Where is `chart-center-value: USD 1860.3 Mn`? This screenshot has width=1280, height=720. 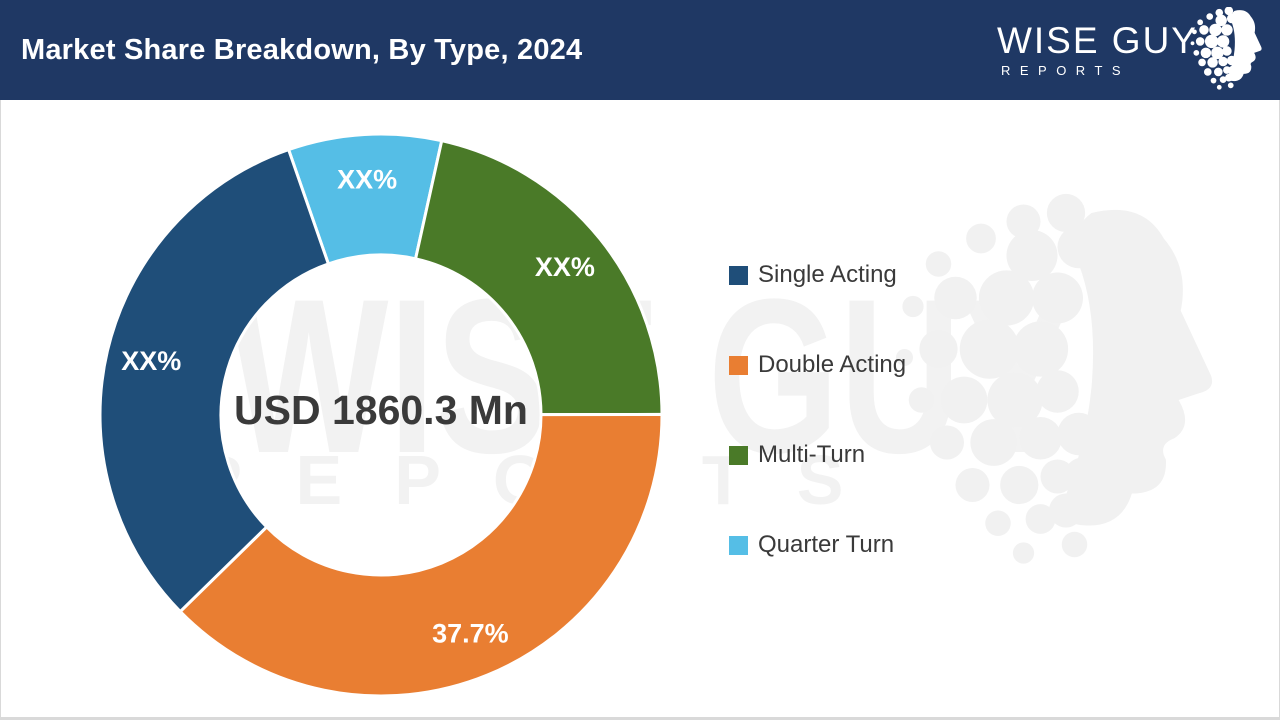 chart-center-value: USD 1860.3 Mn is located at coordinates (381, 410).